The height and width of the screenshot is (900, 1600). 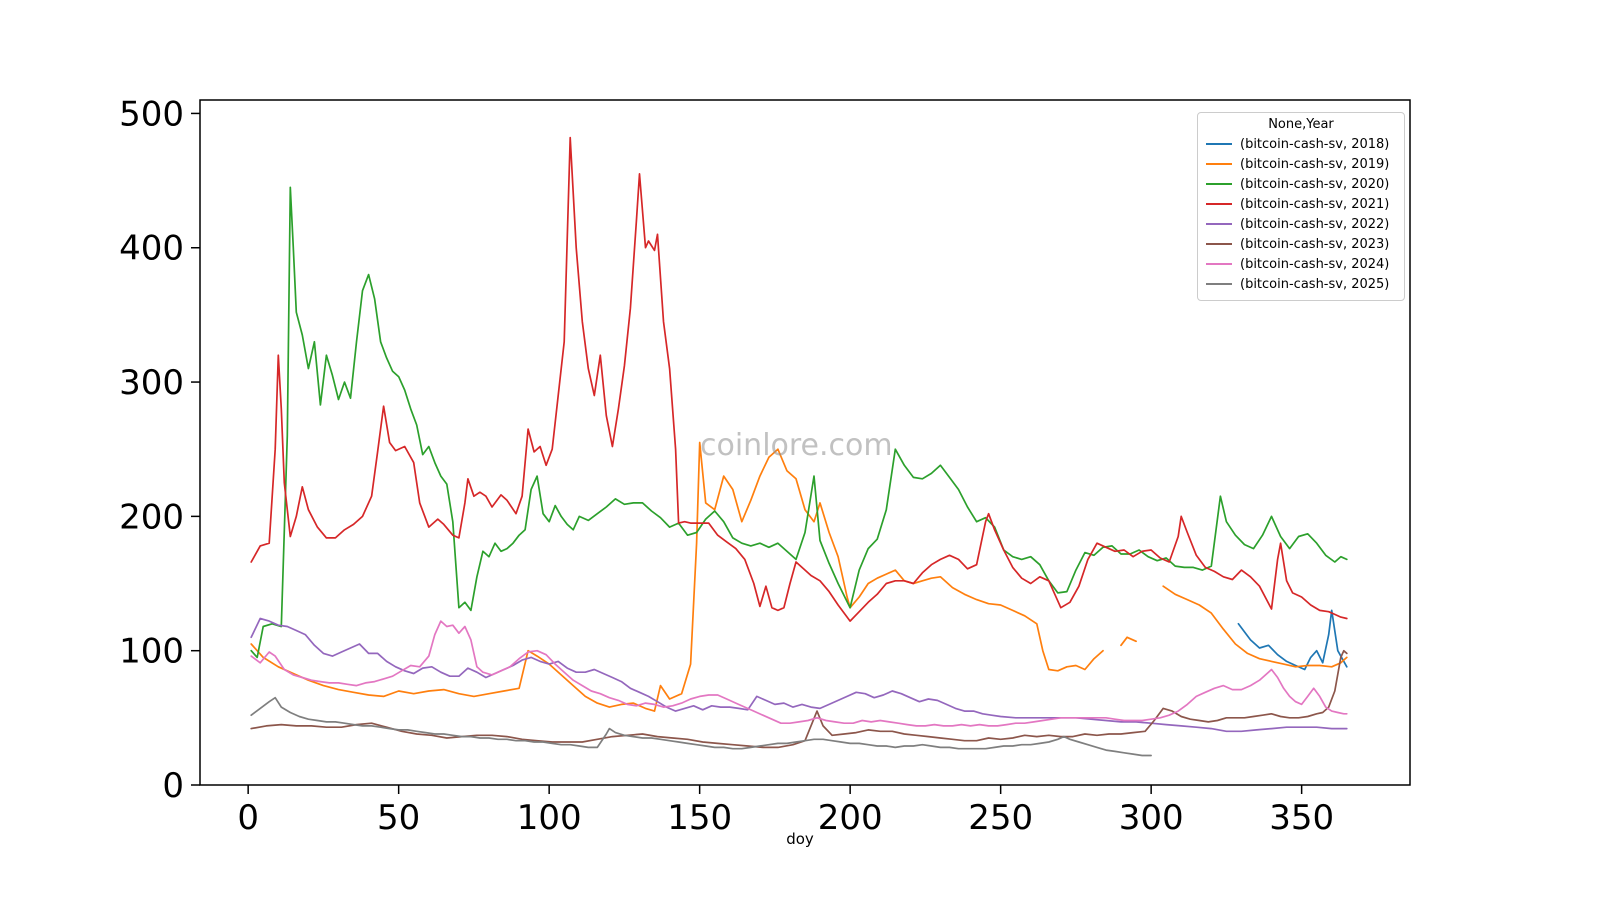 I want to click on x-tick-label: 50, so click(x=398, y=818).